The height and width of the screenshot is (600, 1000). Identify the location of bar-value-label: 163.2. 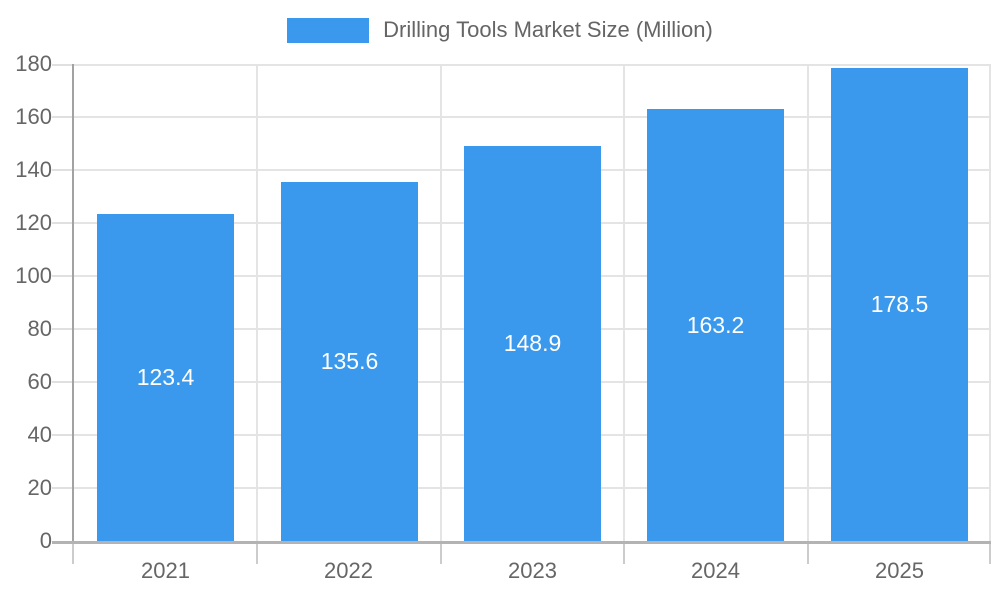
(715, 324).